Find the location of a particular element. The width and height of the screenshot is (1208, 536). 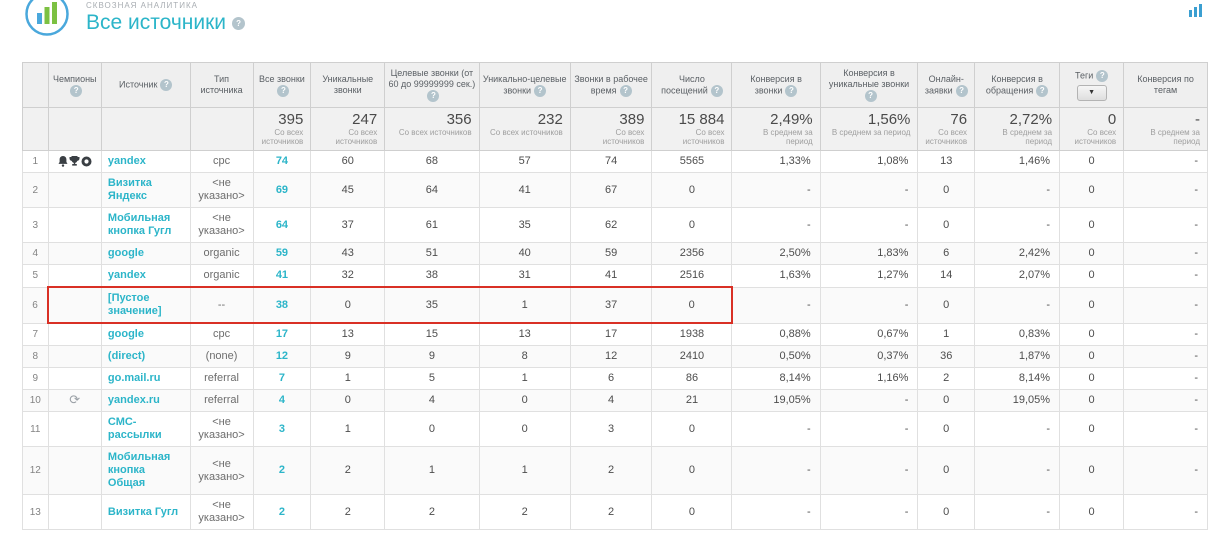

cell-row-number: 6 is located at coordinates (35, 305).